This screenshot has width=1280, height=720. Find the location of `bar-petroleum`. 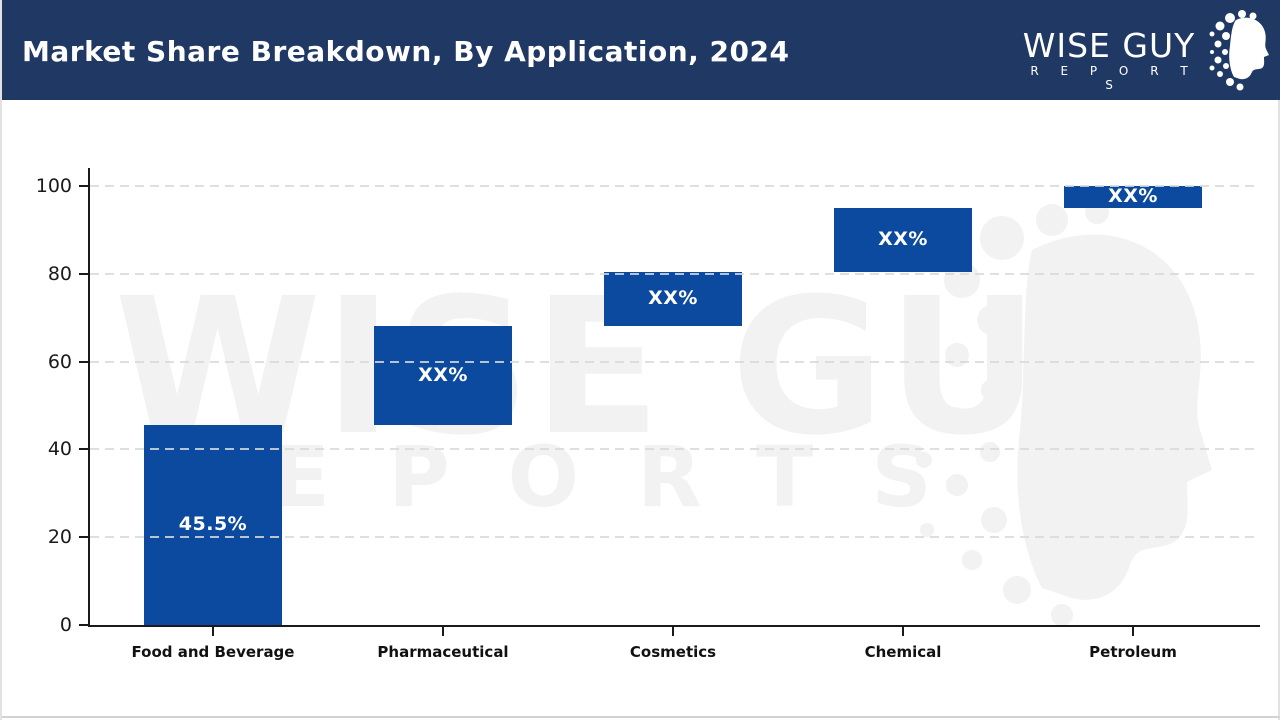

bar-petroleum is located at coordinates (1133, 197).